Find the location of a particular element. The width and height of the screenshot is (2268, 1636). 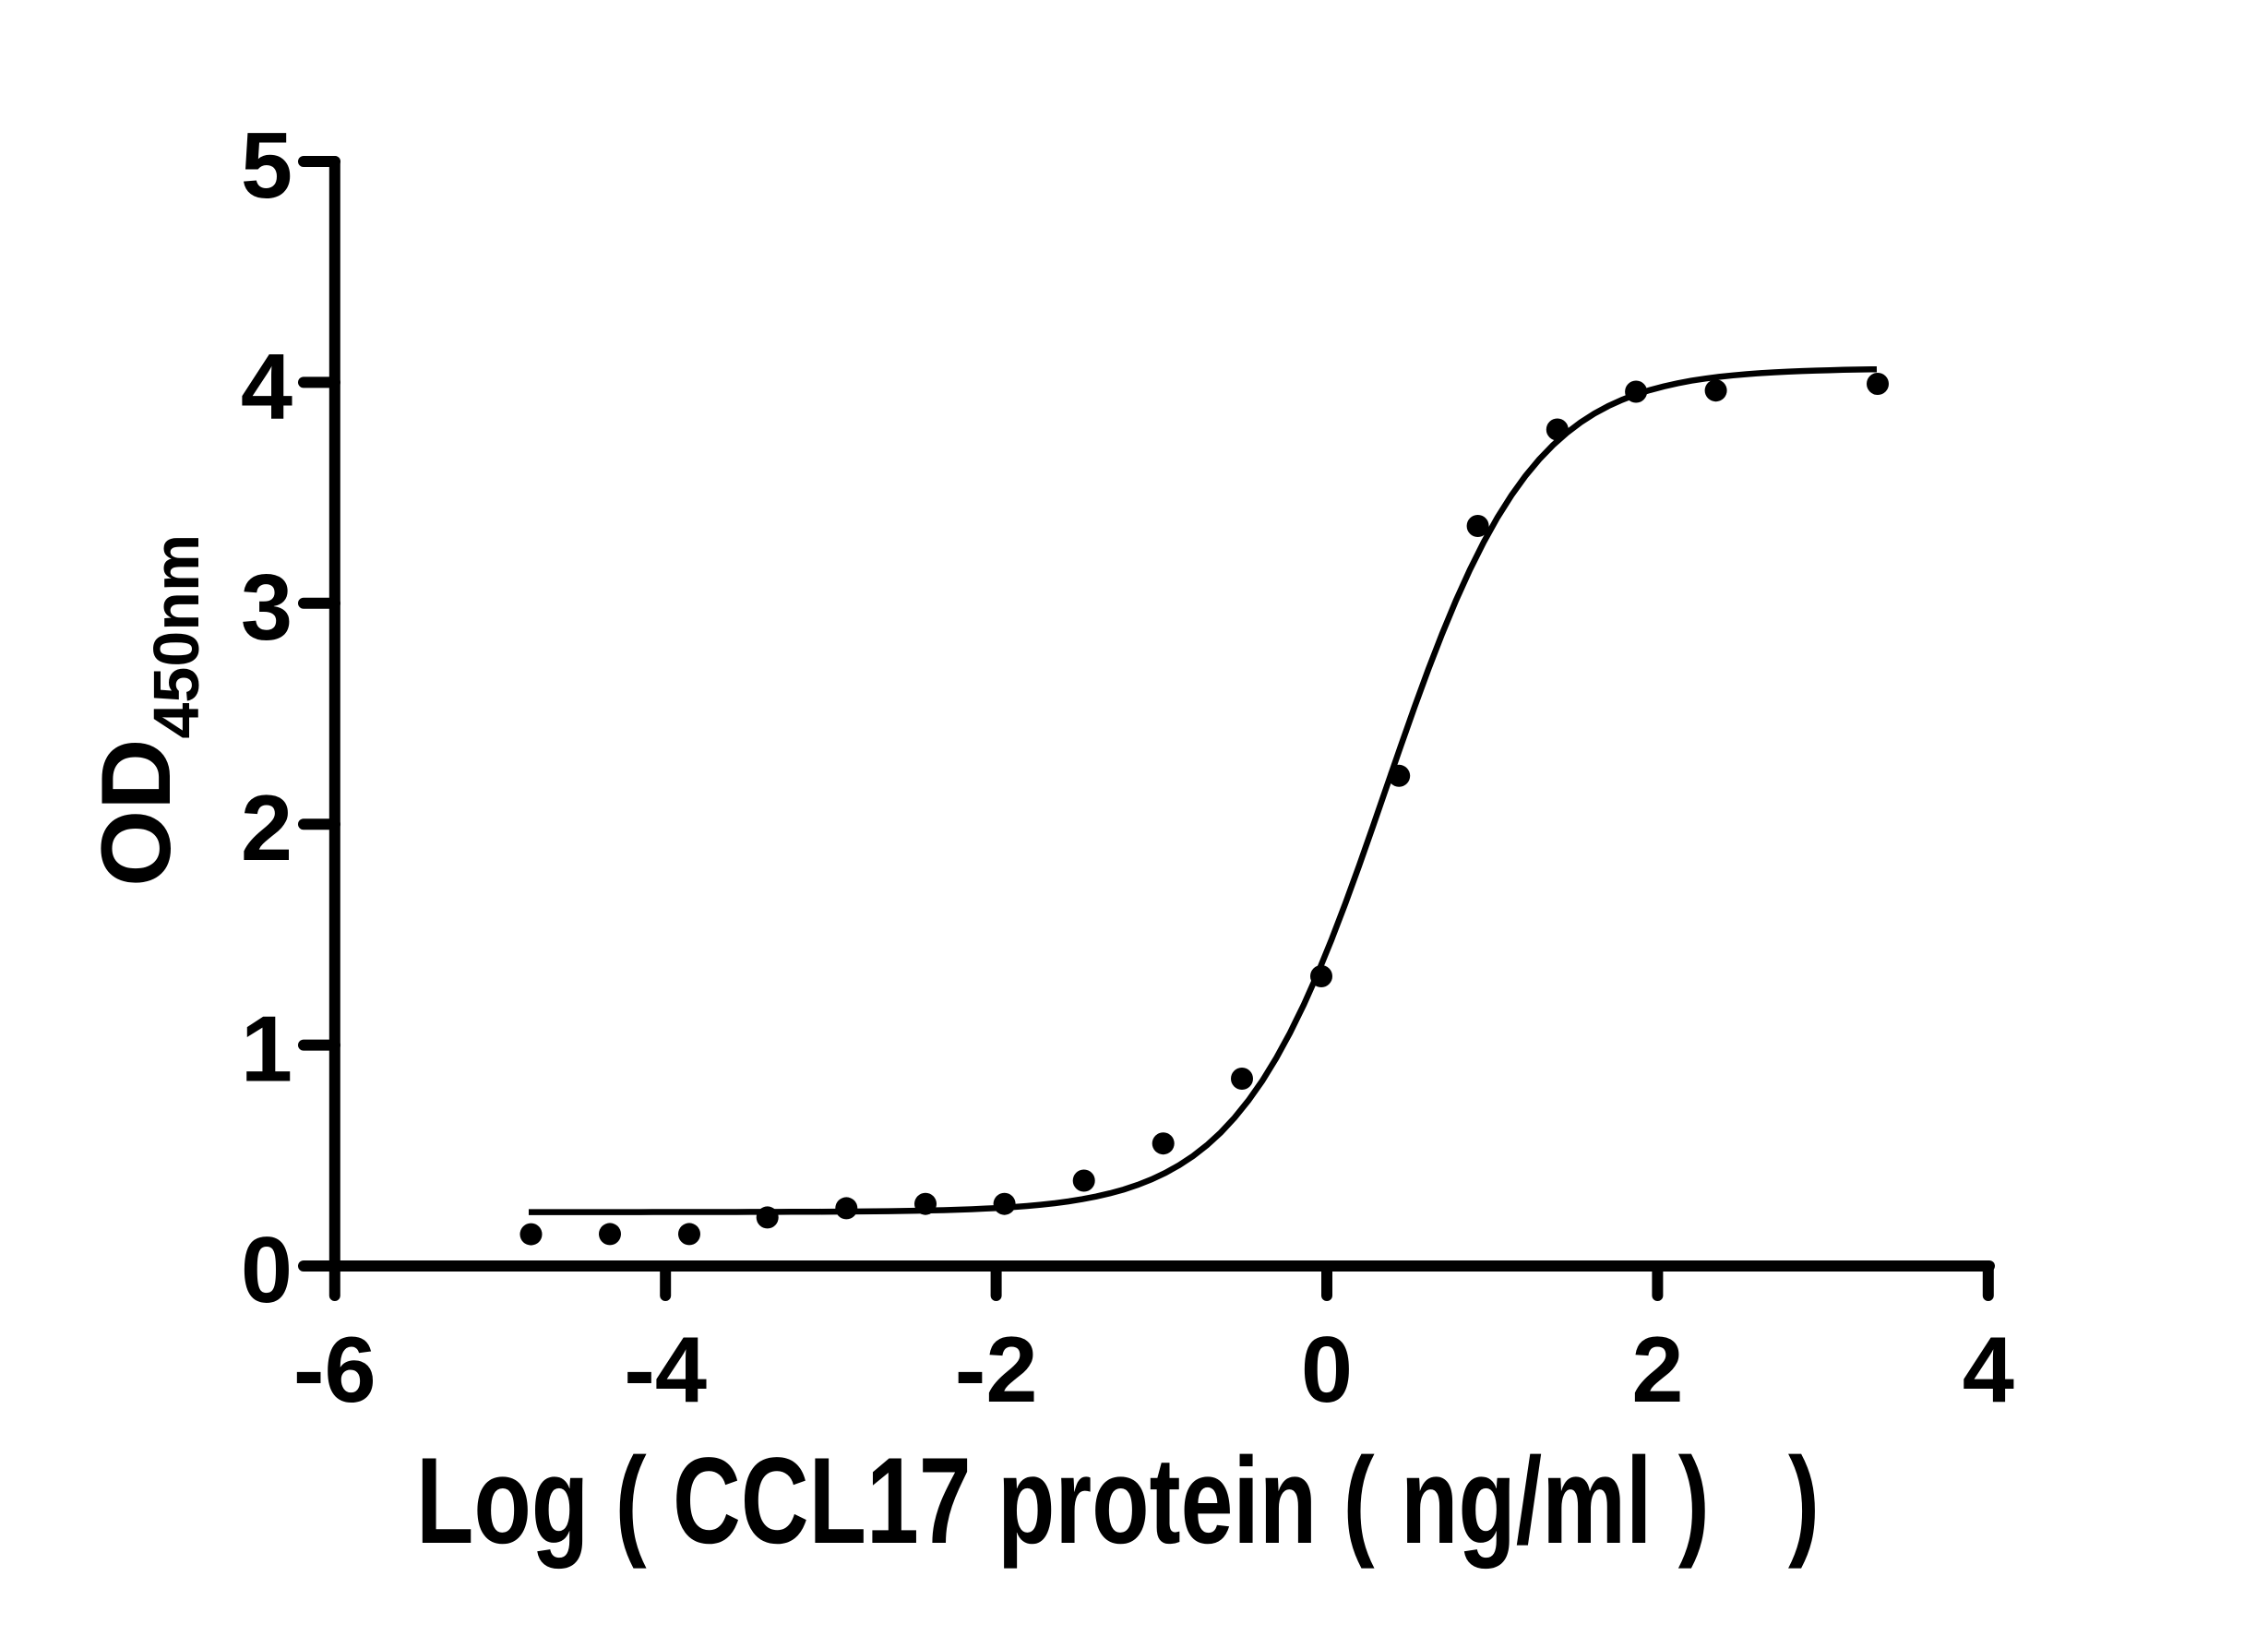

svg-text: -2 is located at coordinates (996, 1370).